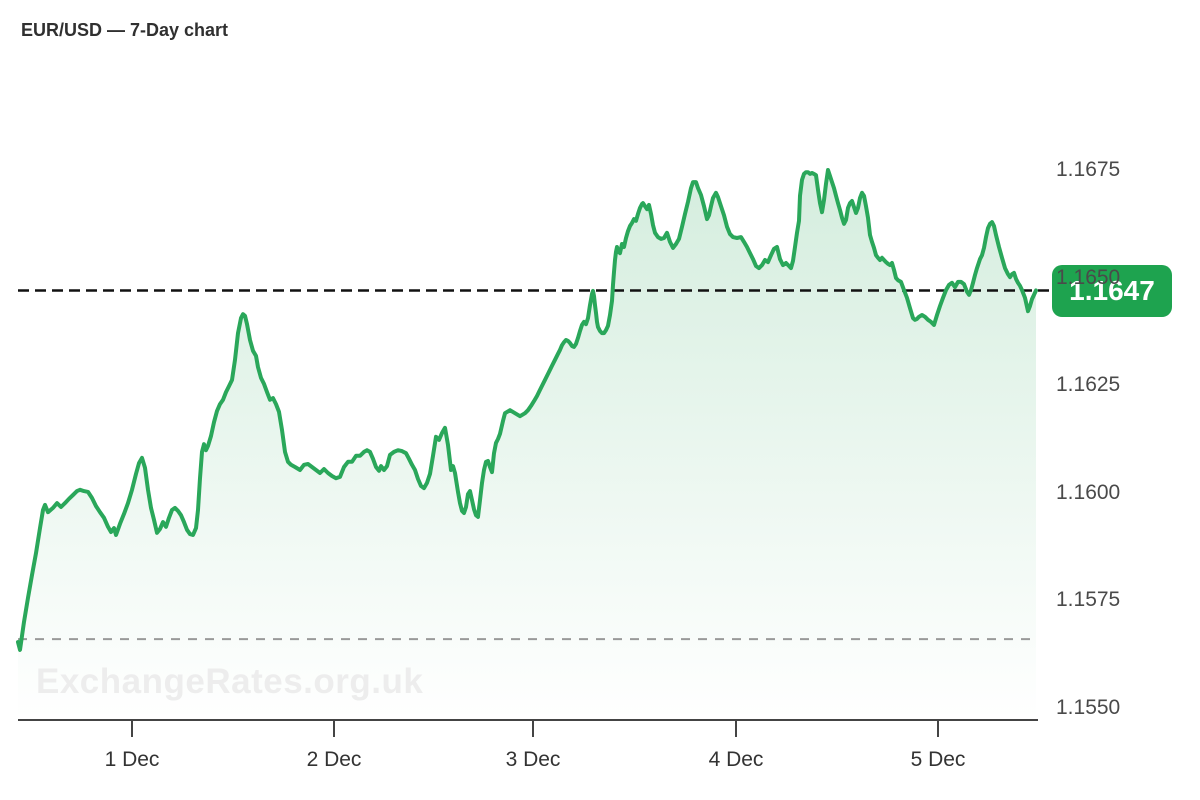 Image resolution: width=1200 pixels, height=800 pixels. I want to click on x-axis-label: 4 Dec, so click(736, 759).